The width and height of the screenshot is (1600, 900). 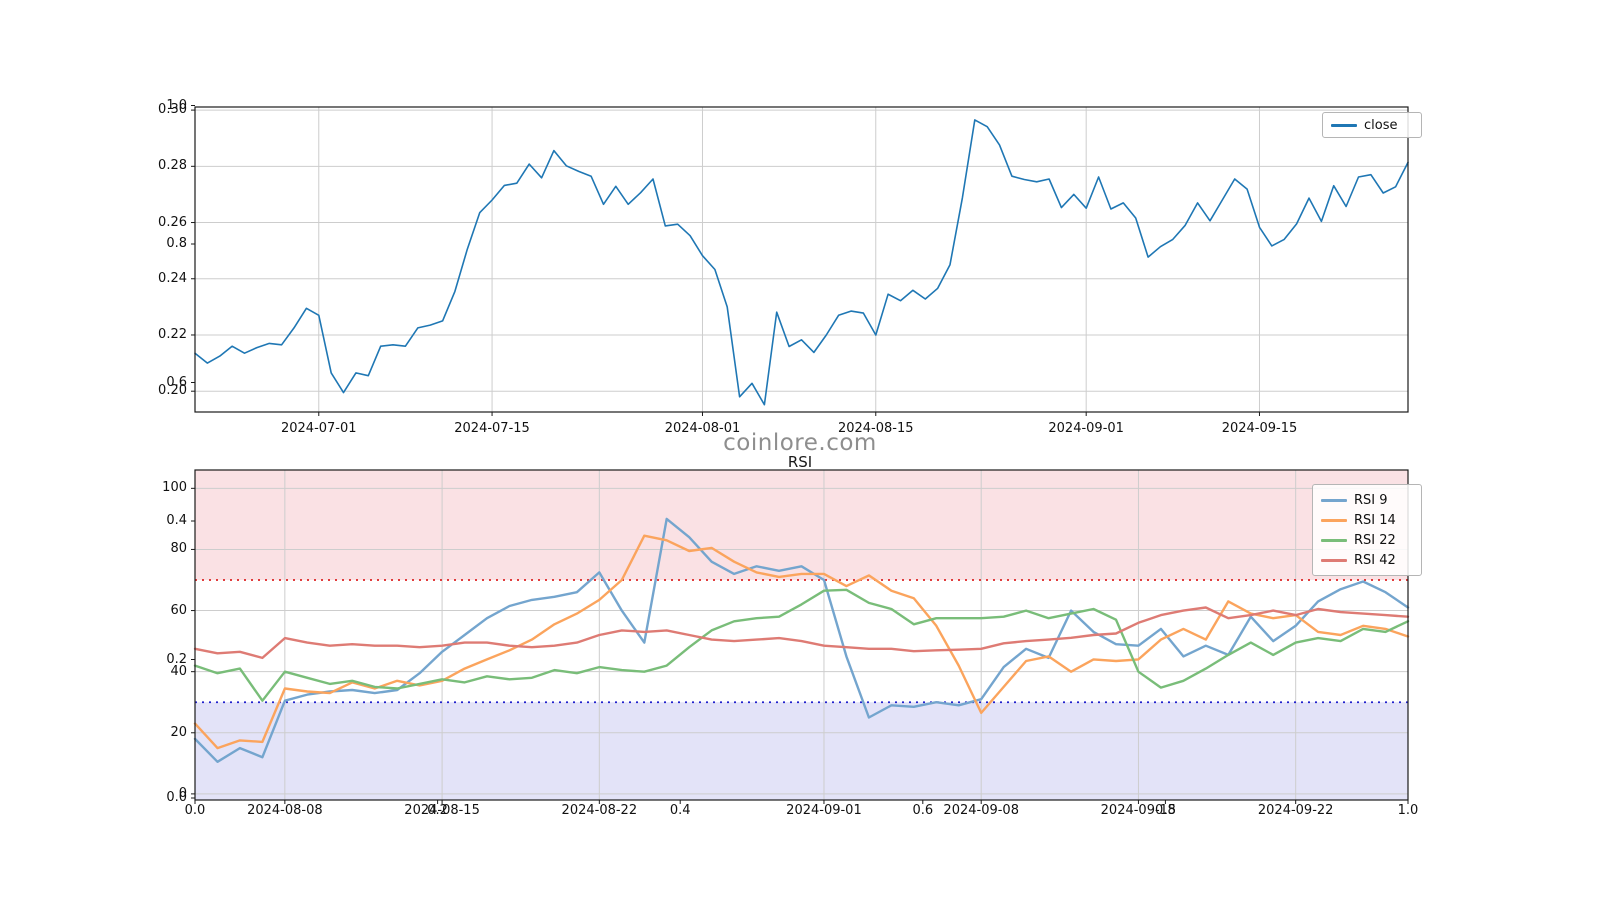 I want to click on x-tick-label: 2024-08-08, so click(x=285, y=810).